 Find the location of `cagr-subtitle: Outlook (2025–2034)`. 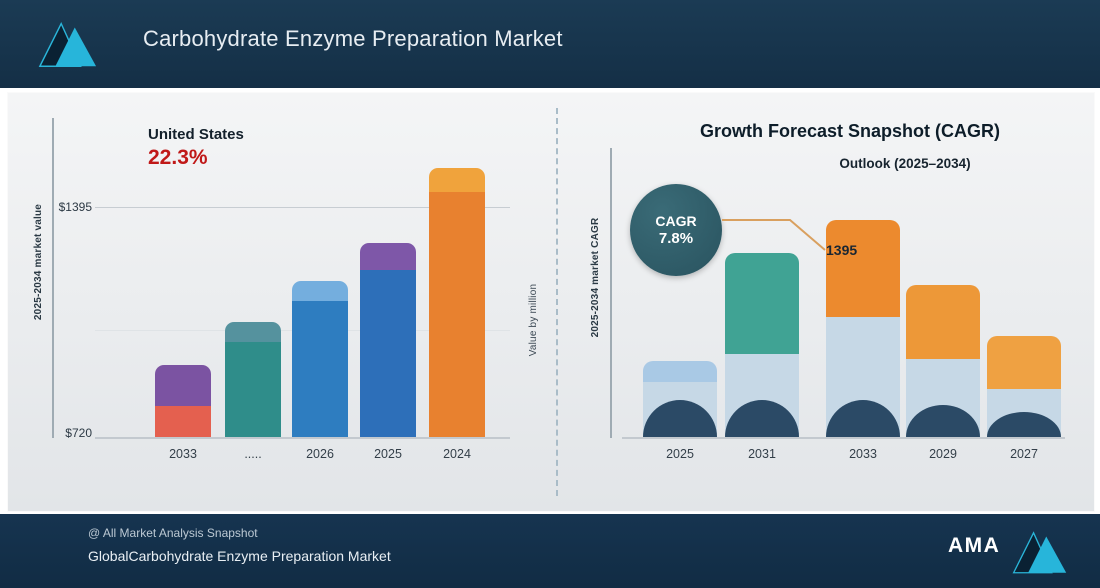

cagr-subtitle: Outlook (2025–2034) is located at coordinates (905, 163).